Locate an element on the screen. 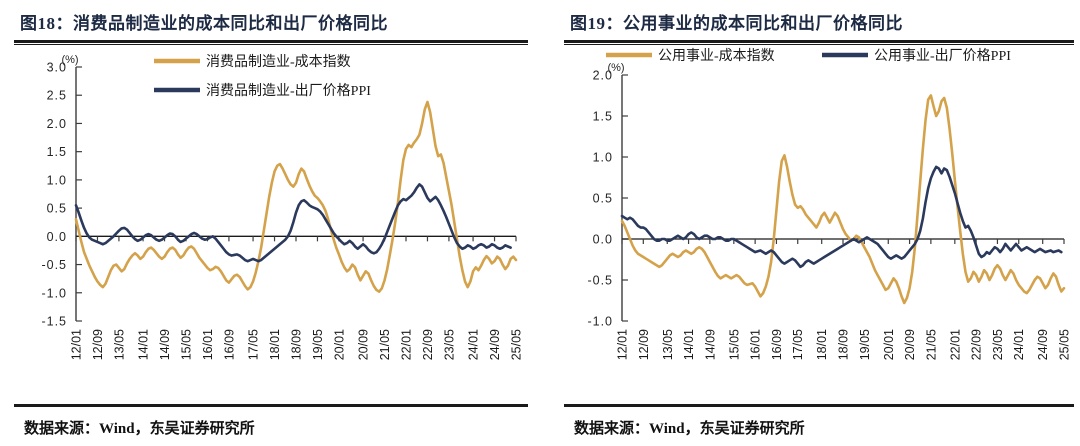  y-axis-tick-label: 3.0 is located at coordinates (57, 68).